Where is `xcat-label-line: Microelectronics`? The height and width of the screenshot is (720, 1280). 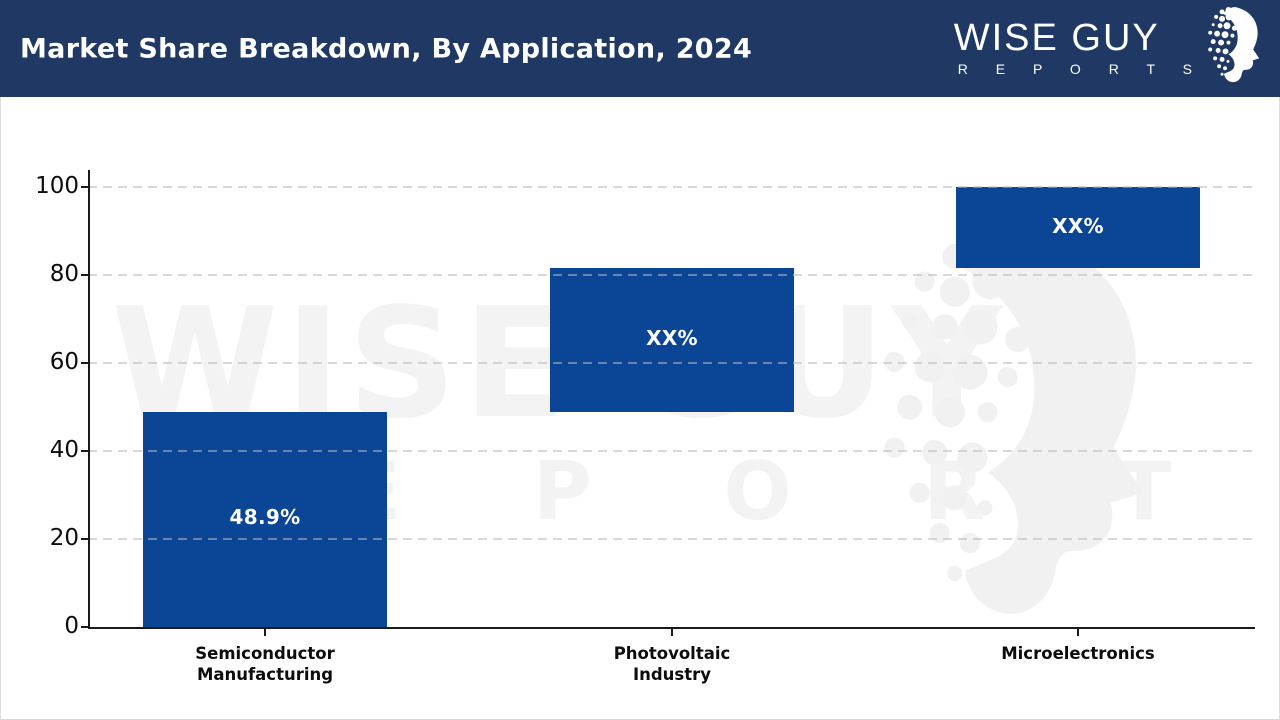 xcat-label-line: Microelectronics is located at coordinates (1078, 653).